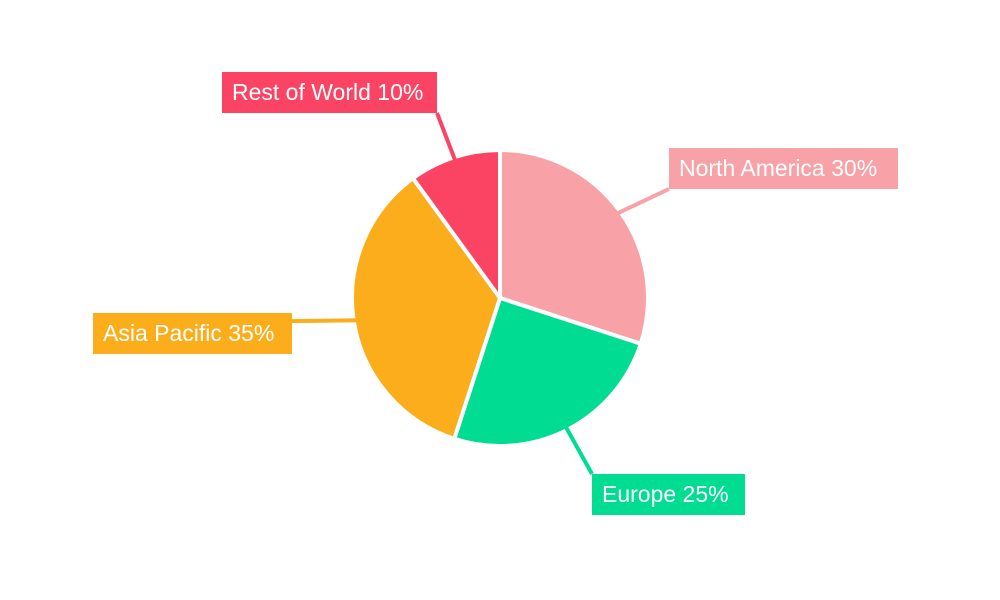  What do you see at coordinates (668, 494) in the screenshot?
I see `pie-label-europe: Europe 25%` at bounding box center [668, 494].